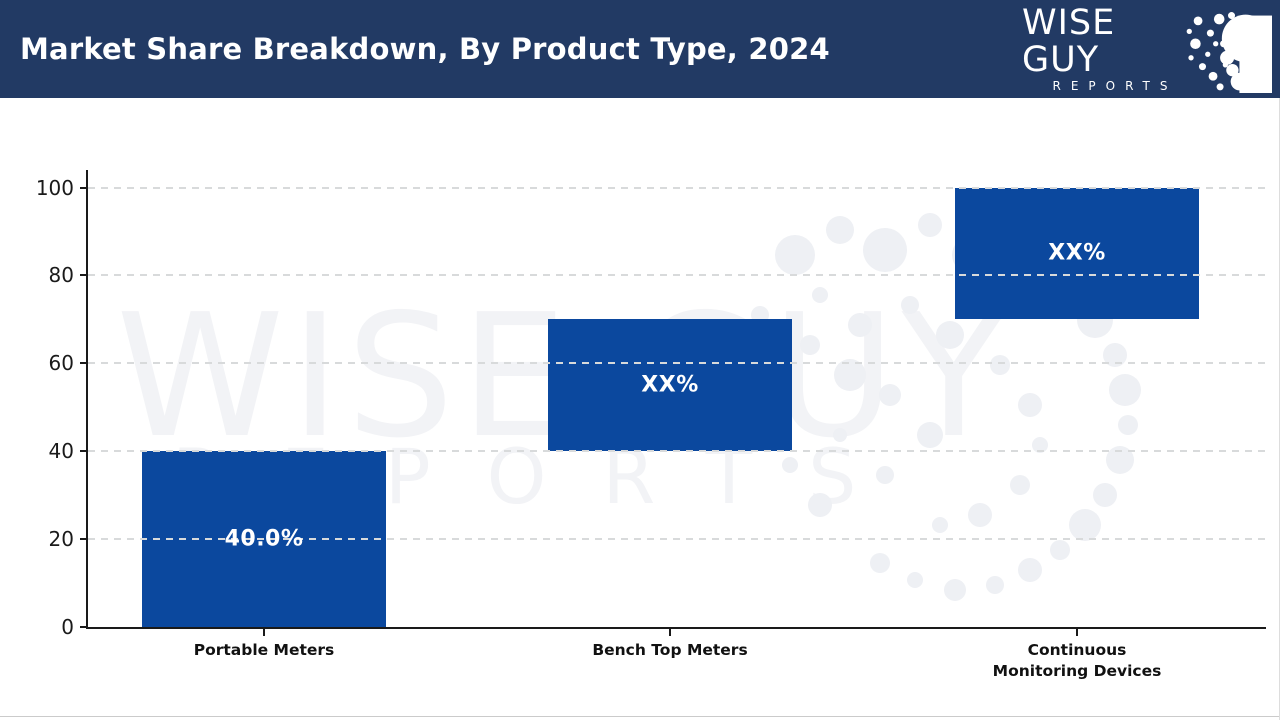  Describe the element at coordinates (1069, 41) in the screenshot. I see `logo-wiseguy-label: WISE GUY` at that location.